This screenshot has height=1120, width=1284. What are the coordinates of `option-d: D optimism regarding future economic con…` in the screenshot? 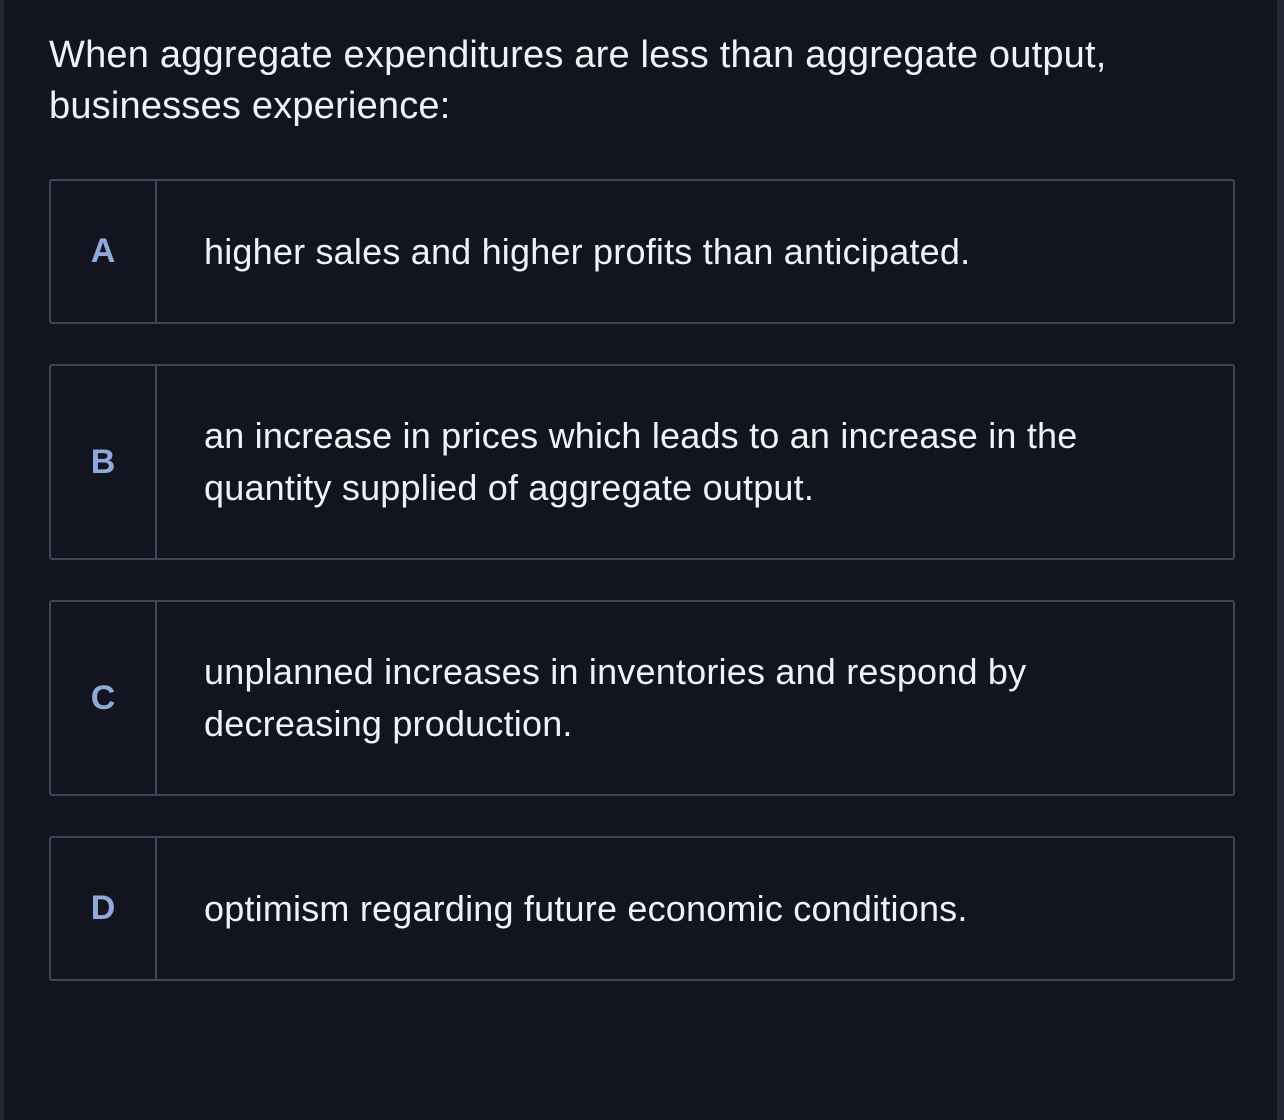 It's located at (642, 908).